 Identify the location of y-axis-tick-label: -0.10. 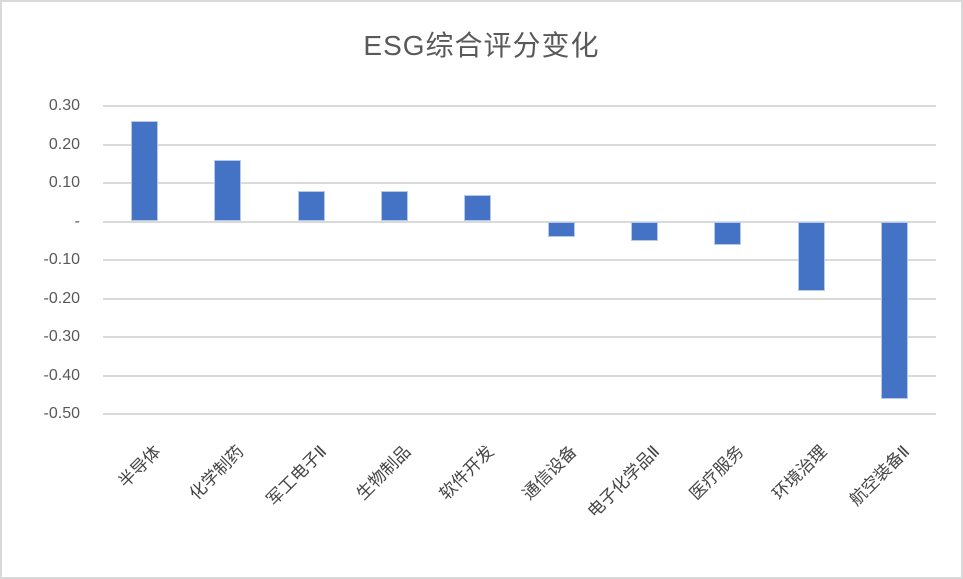
(61, 259).